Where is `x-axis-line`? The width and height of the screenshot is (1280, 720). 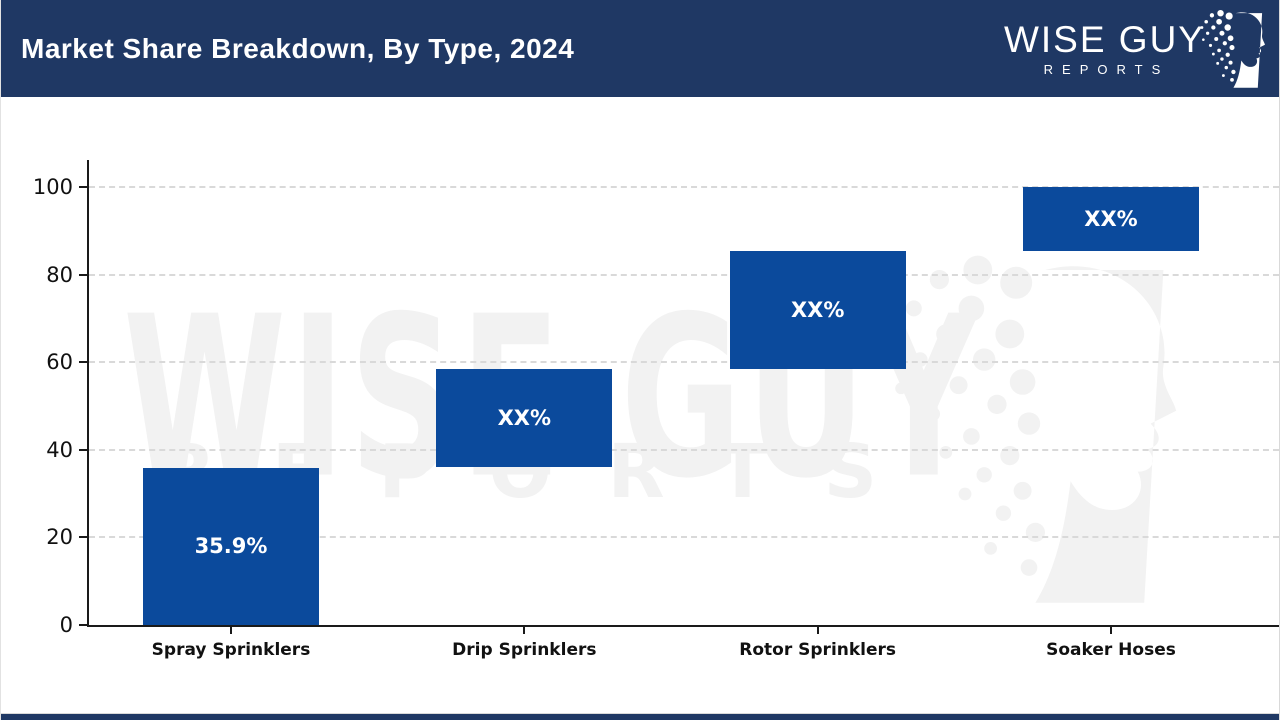 x-axis-line is located at coordinates (683, 626).